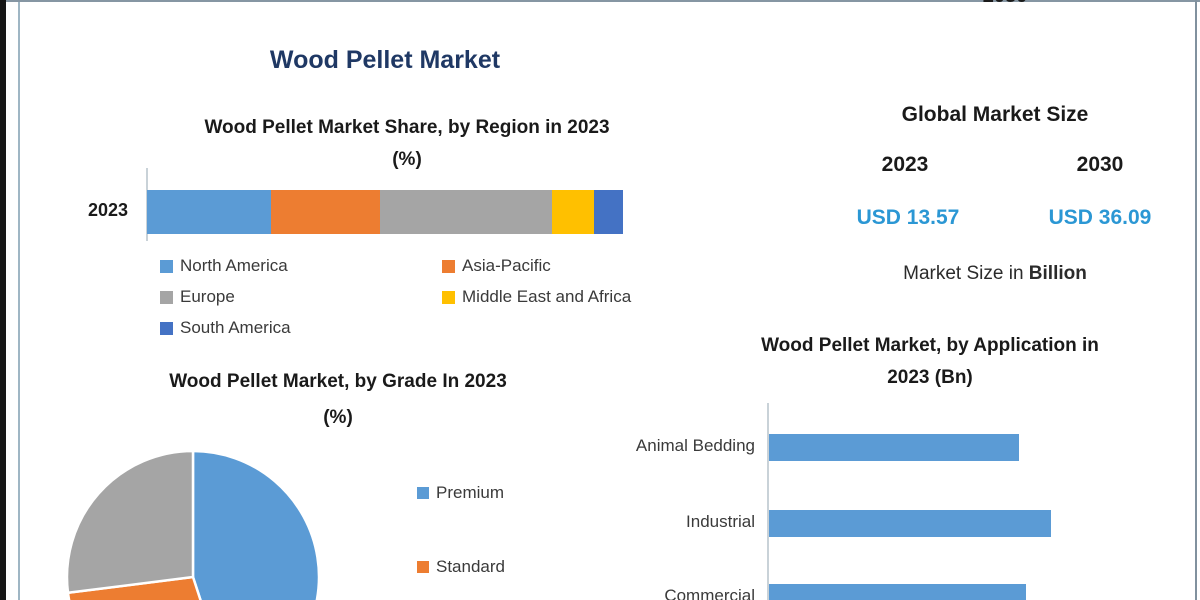 The height and width of the screenshot is (600, 1200). I want to click on region-stacked-bar, so click(385, 212).